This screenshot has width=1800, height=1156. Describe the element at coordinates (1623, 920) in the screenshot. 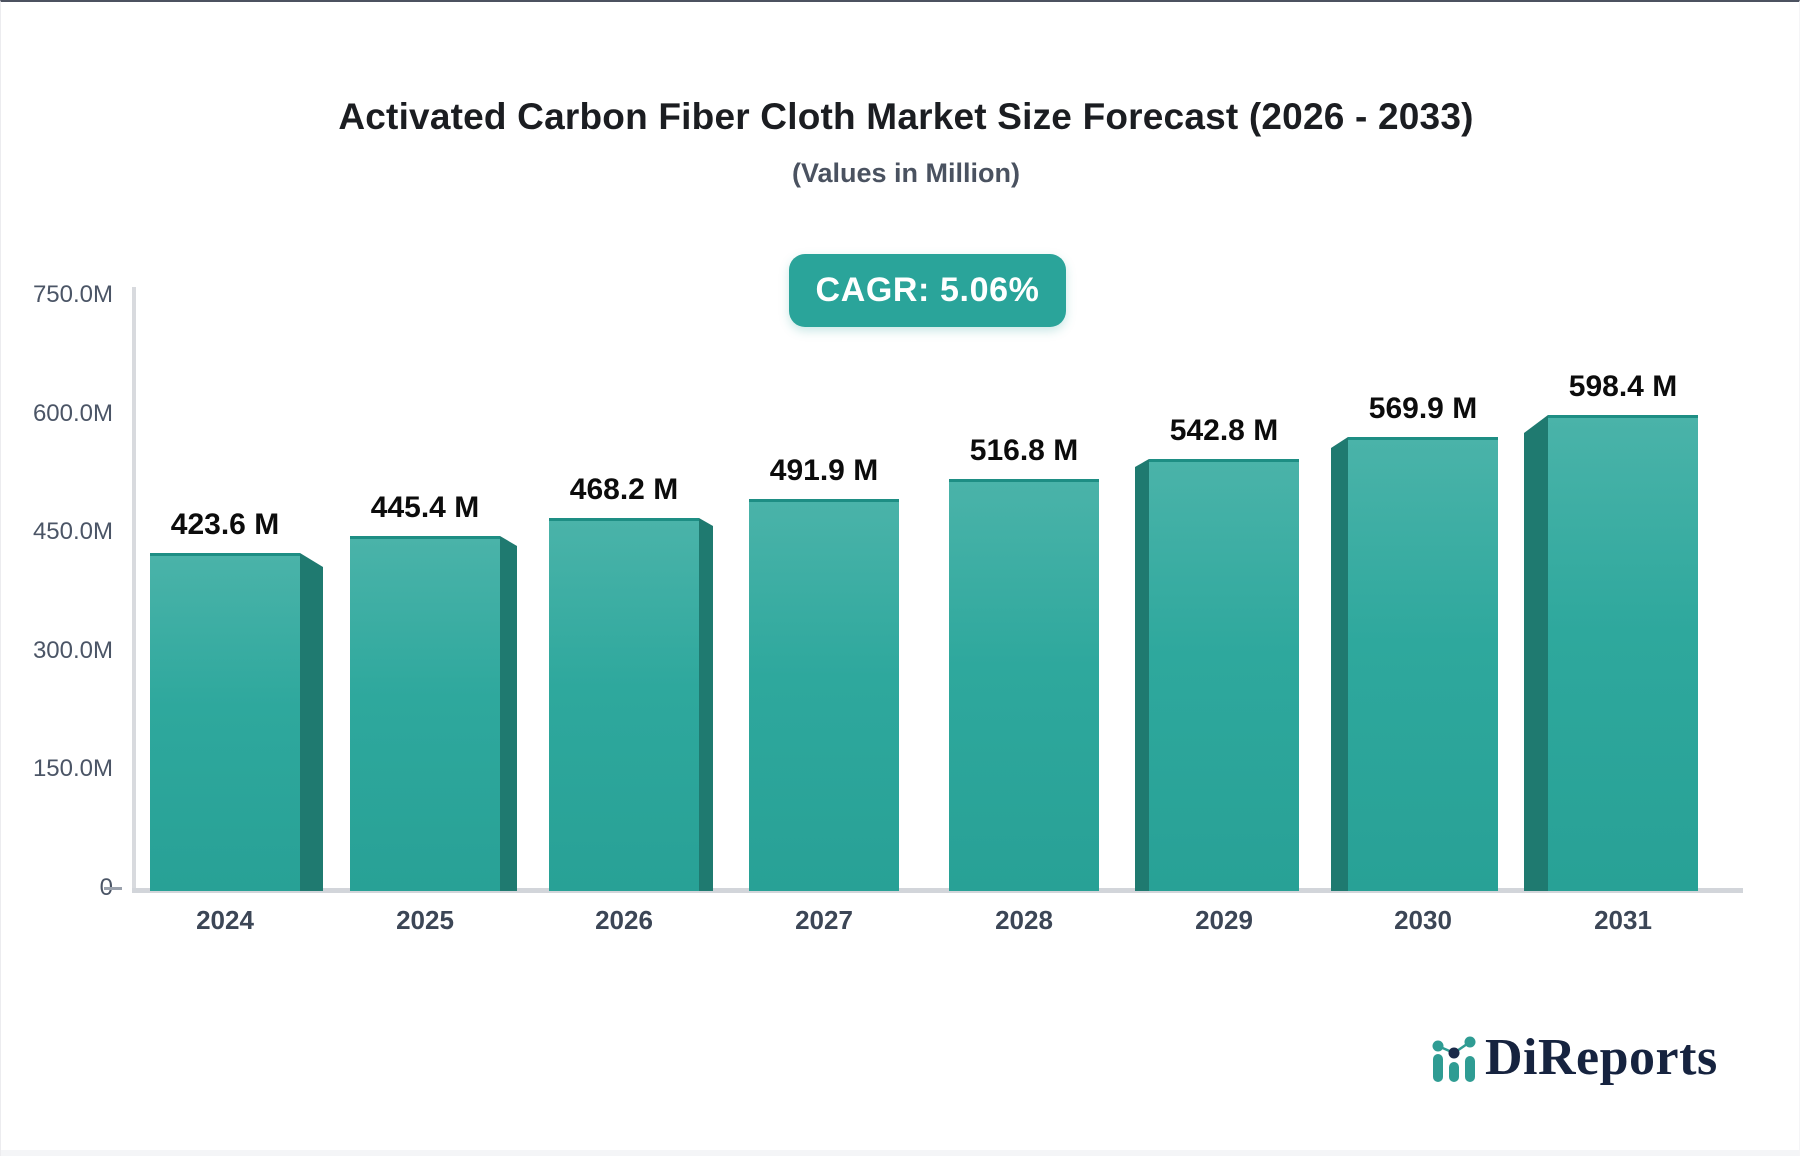

I see `x-axis-label-2031: 2031` at that location.